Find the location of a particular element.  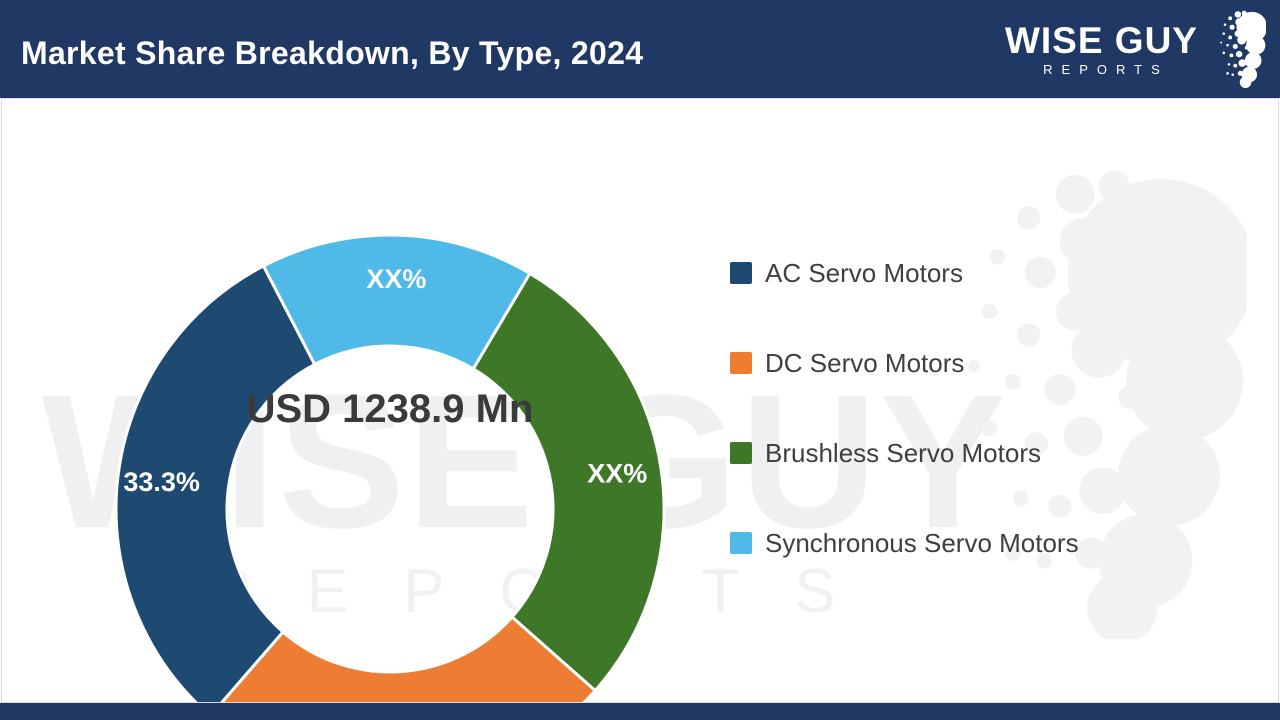

footer-bar is located at coordinates (640, 711).